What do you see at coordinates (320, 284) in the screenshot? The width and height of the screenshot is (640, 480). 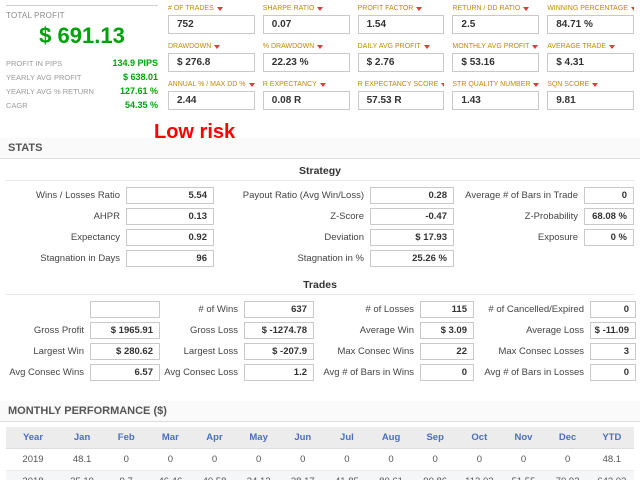 I see `trades-subheader: Trades` at bounding box center [320, 284].